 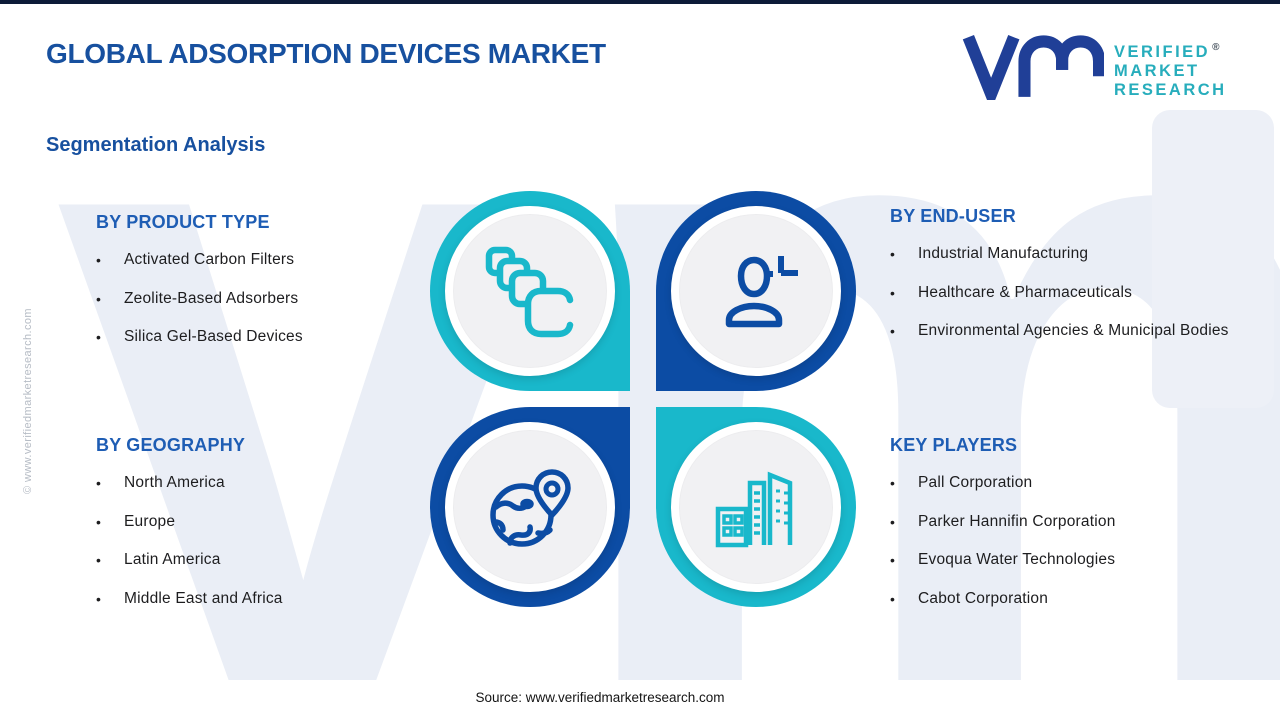 What do you see at coordinates (209, 259) in the screenshot?
I see `list-item-text: Activated Carbon Filters` at bounding box center [209, 259].